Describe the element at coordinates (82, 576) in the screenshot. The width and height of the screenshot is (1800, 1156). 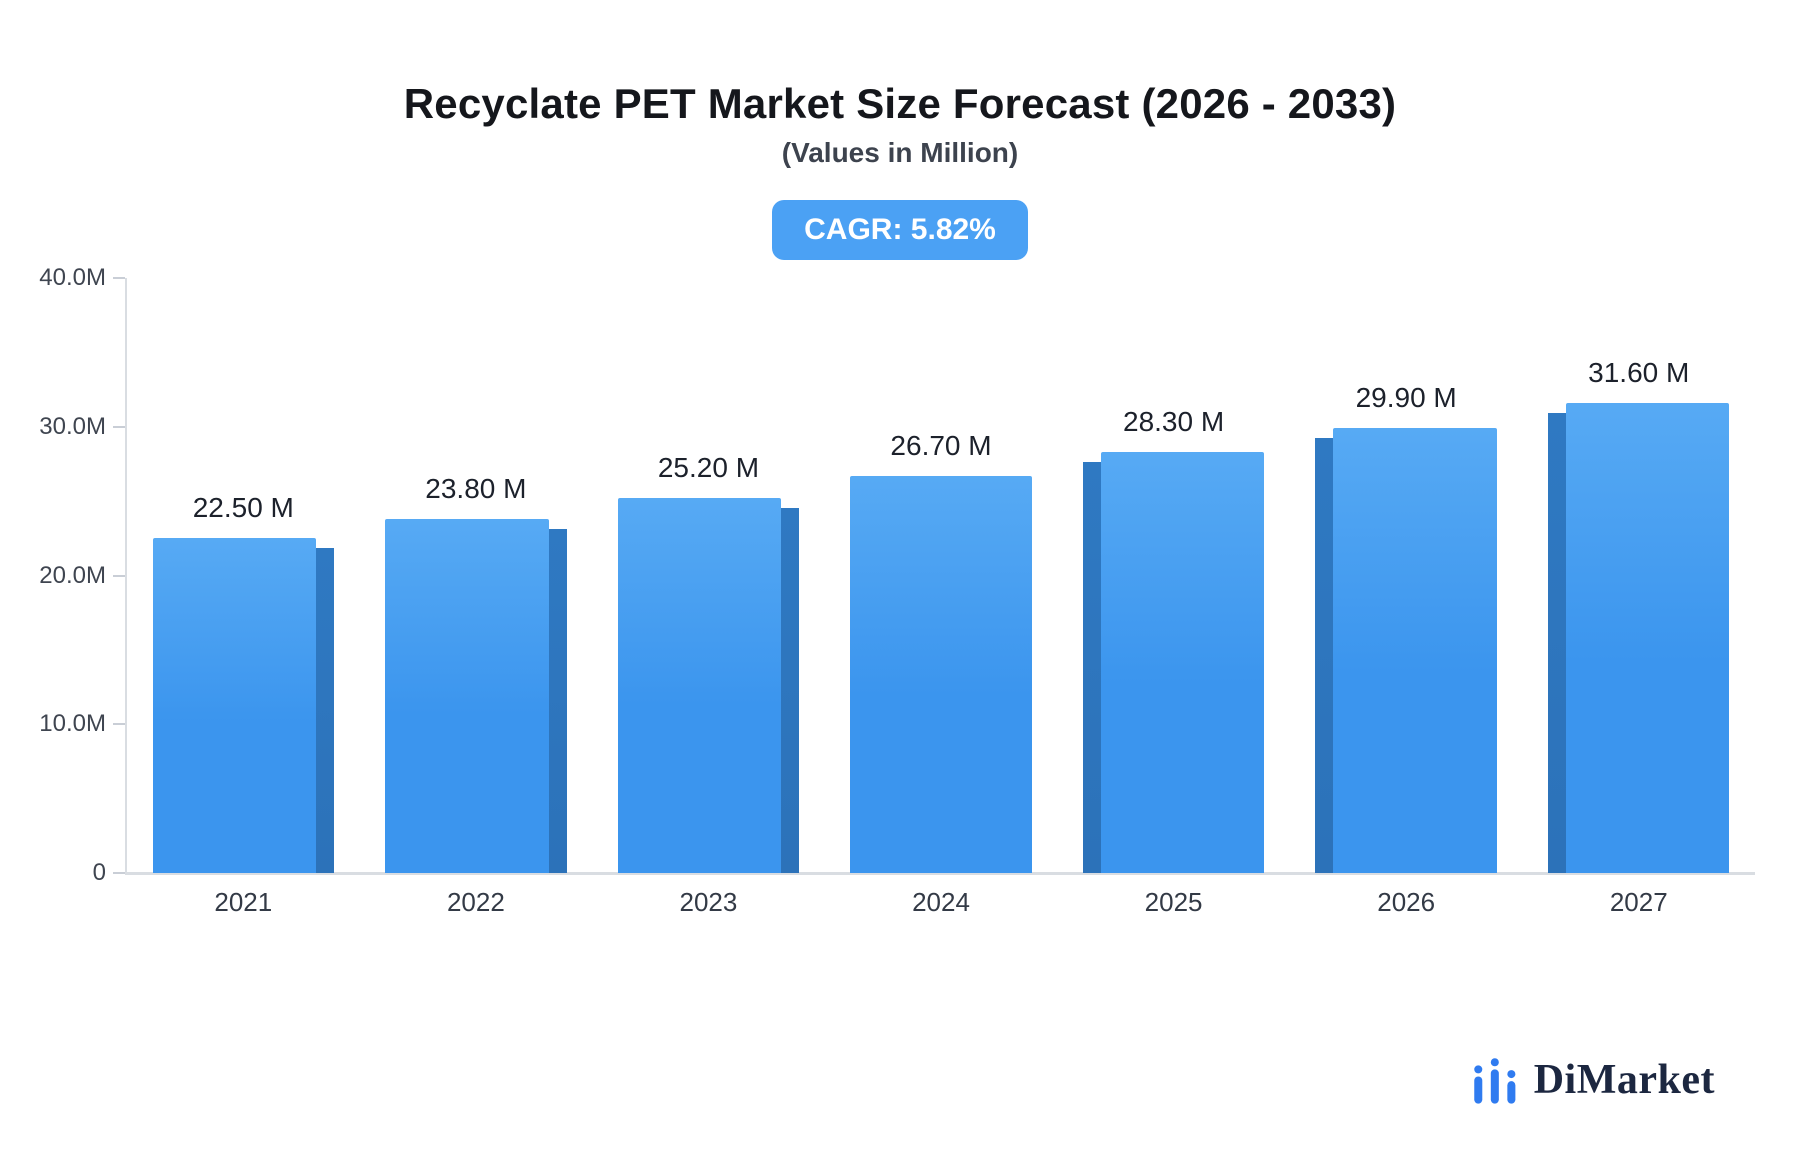
I see `y-tick-label: 20.0M` at that location.